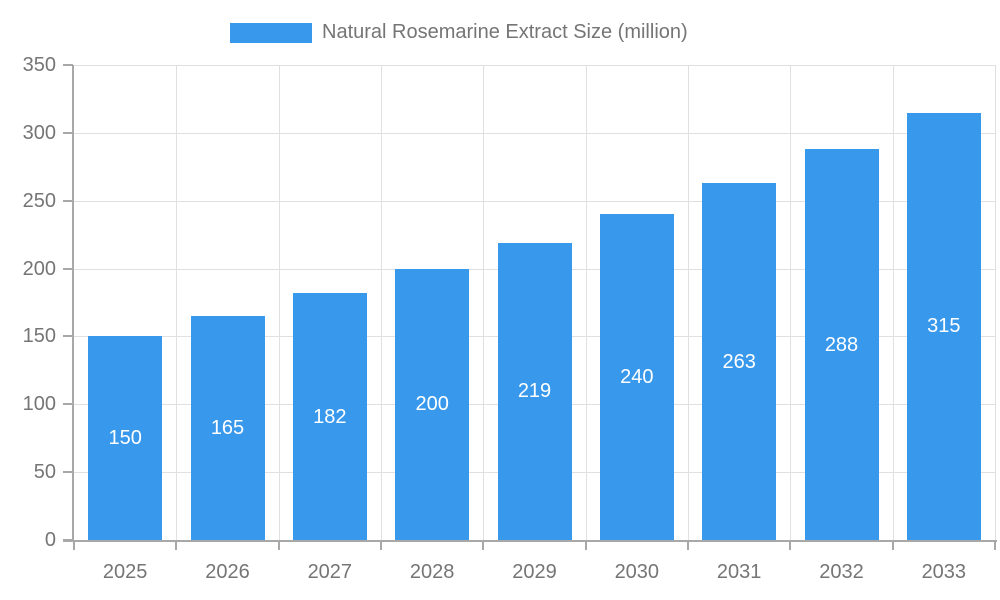  I want to click on bar-2028, so click(432, 404).